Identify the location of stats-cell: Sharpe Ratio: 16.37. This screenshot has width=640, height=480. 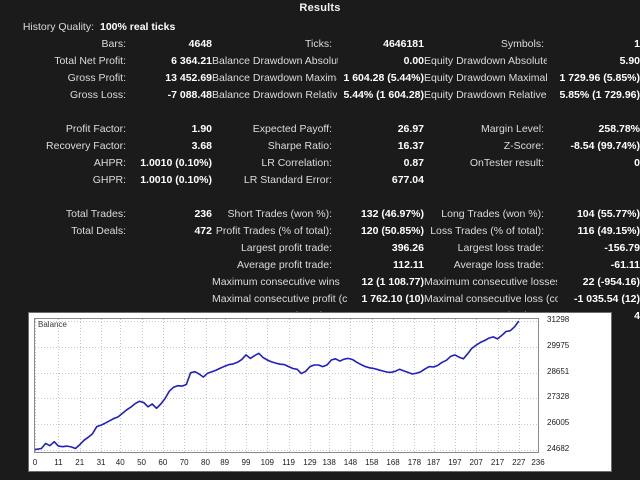
(318, 146).